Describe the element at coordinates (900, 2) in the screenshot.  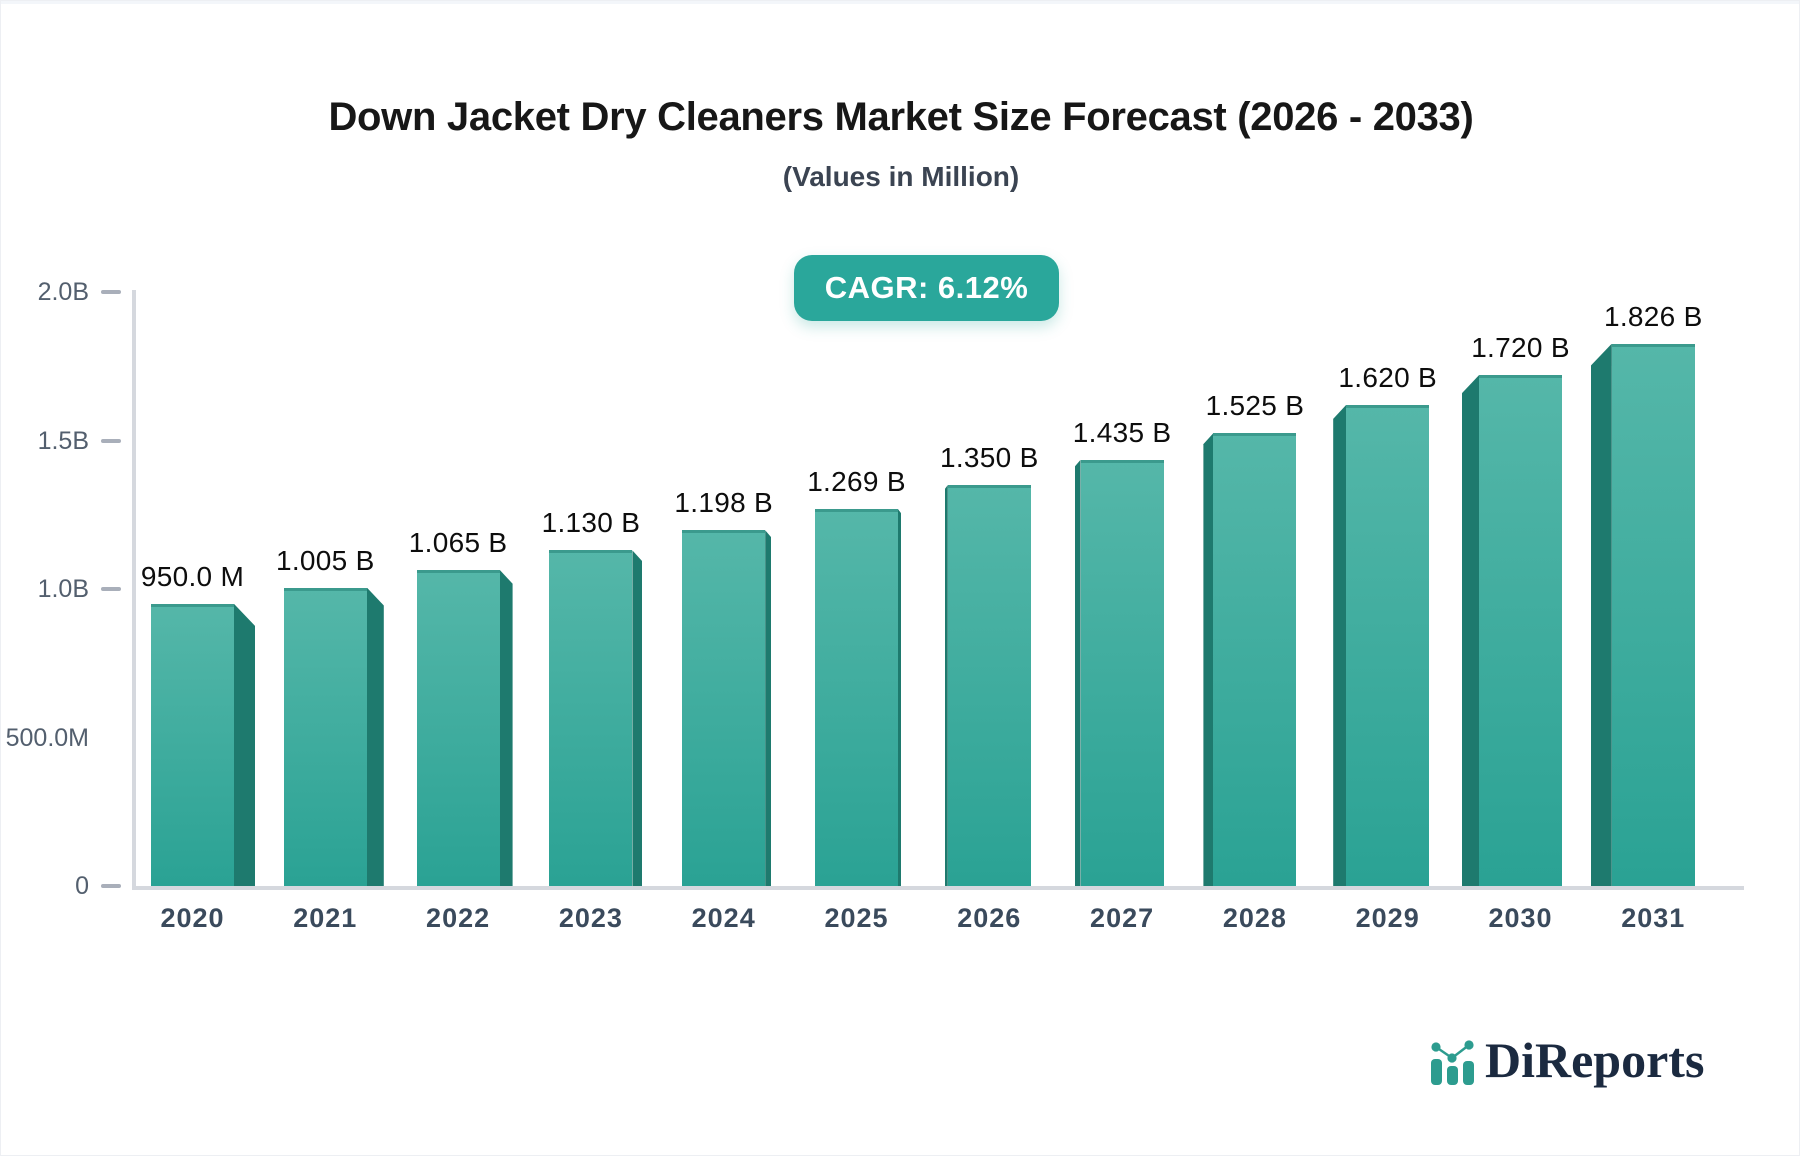
I see `top-border` at that location.